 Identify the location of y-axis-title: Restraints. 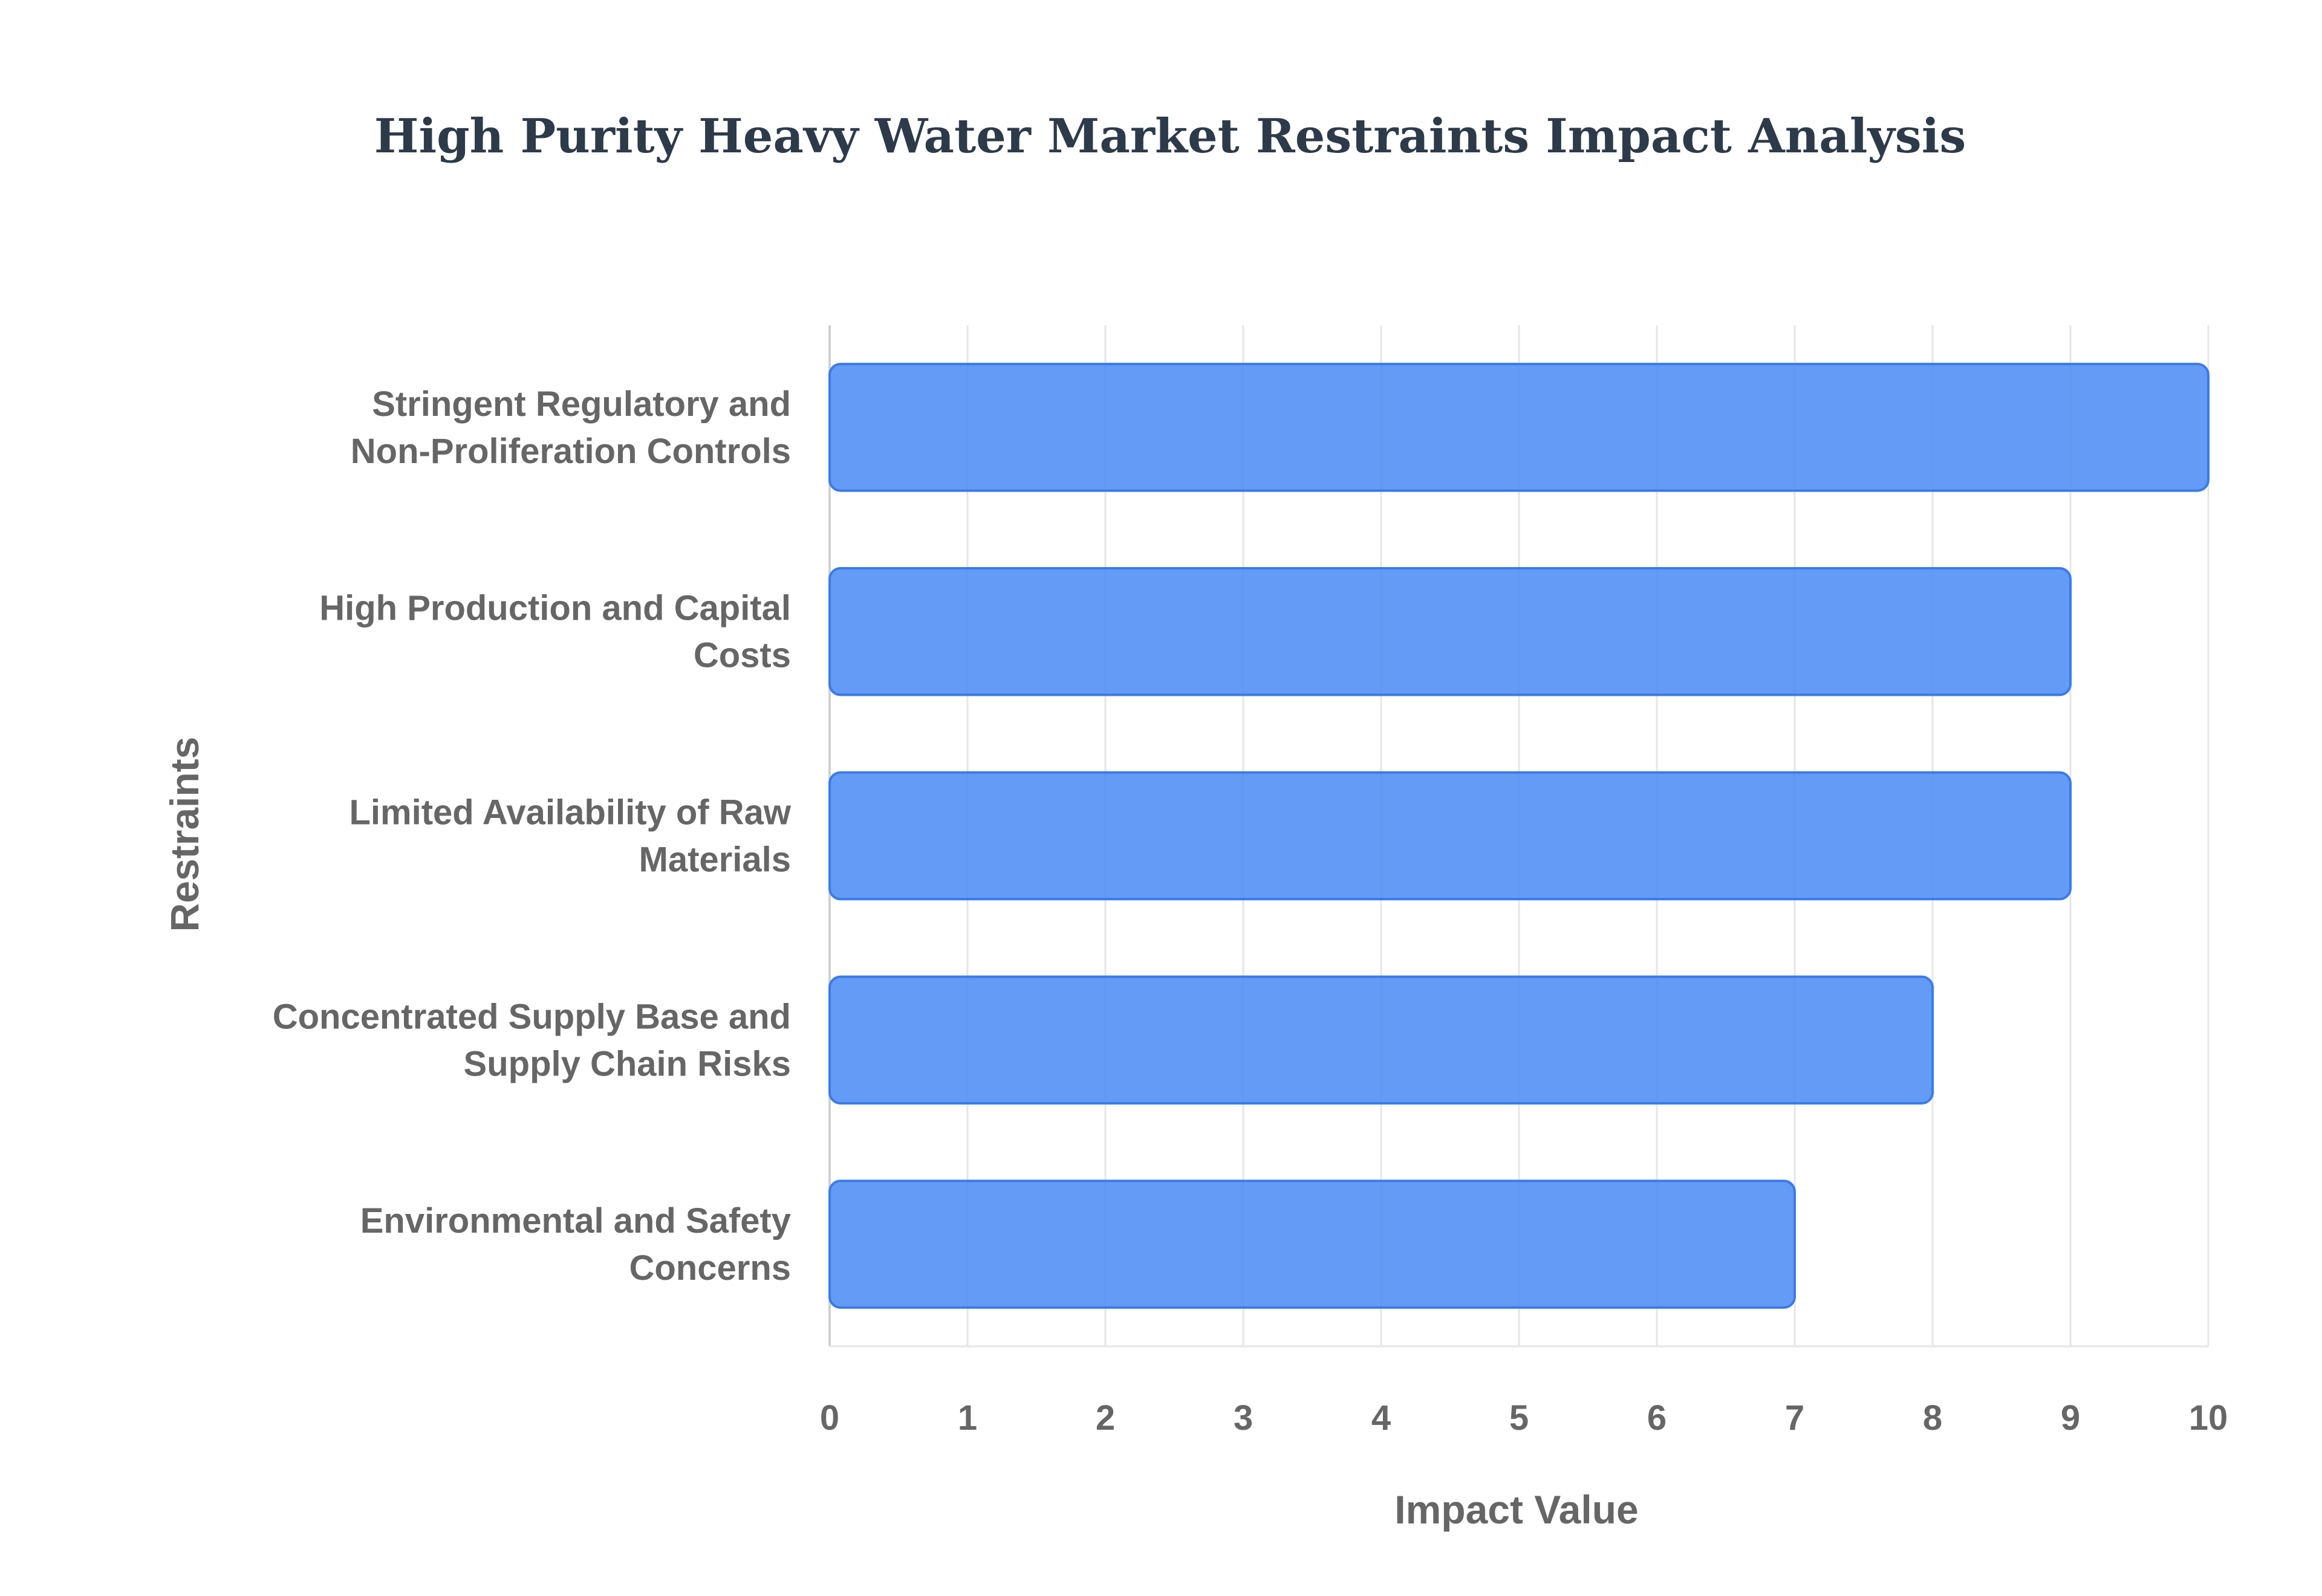
(184, 834).